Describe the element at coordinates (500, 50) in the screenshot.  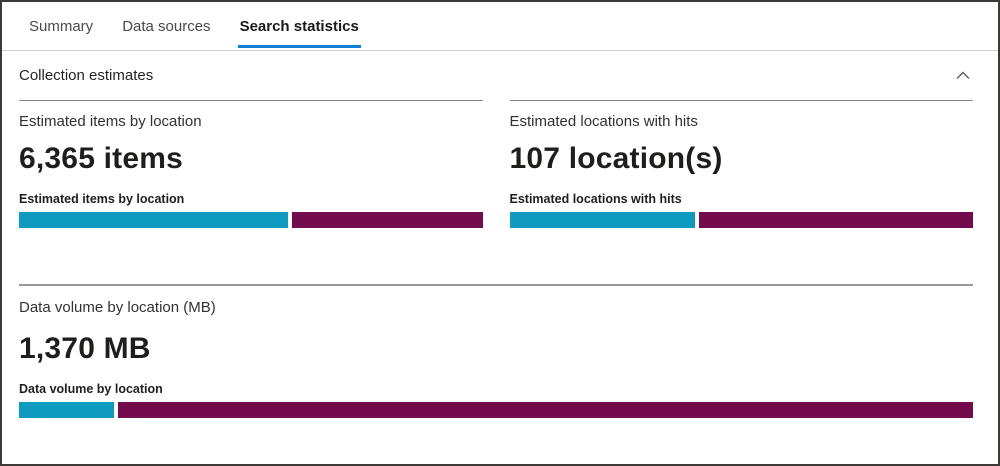
I see `tabs-divider` at that location.